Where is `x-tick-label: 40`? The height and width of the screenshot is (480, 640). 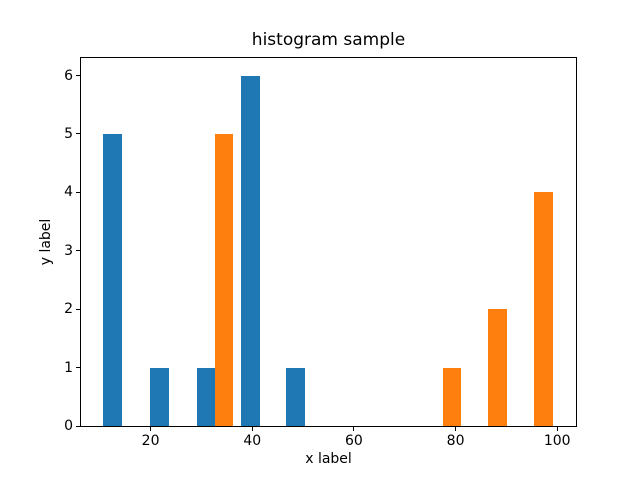
x-tick-label: 40 is located at coordinates (252, 441).